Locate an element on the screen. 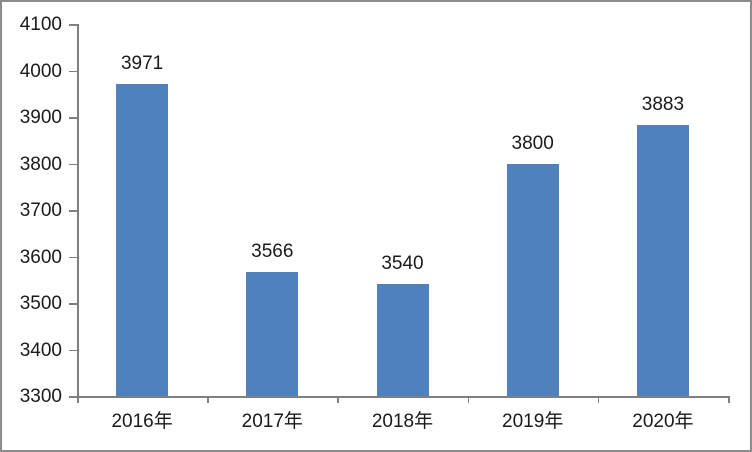 Image resolution: width=752 pixels, height=452 pixels. x-category-label: 2018年 is located at coordinates (402, 421).